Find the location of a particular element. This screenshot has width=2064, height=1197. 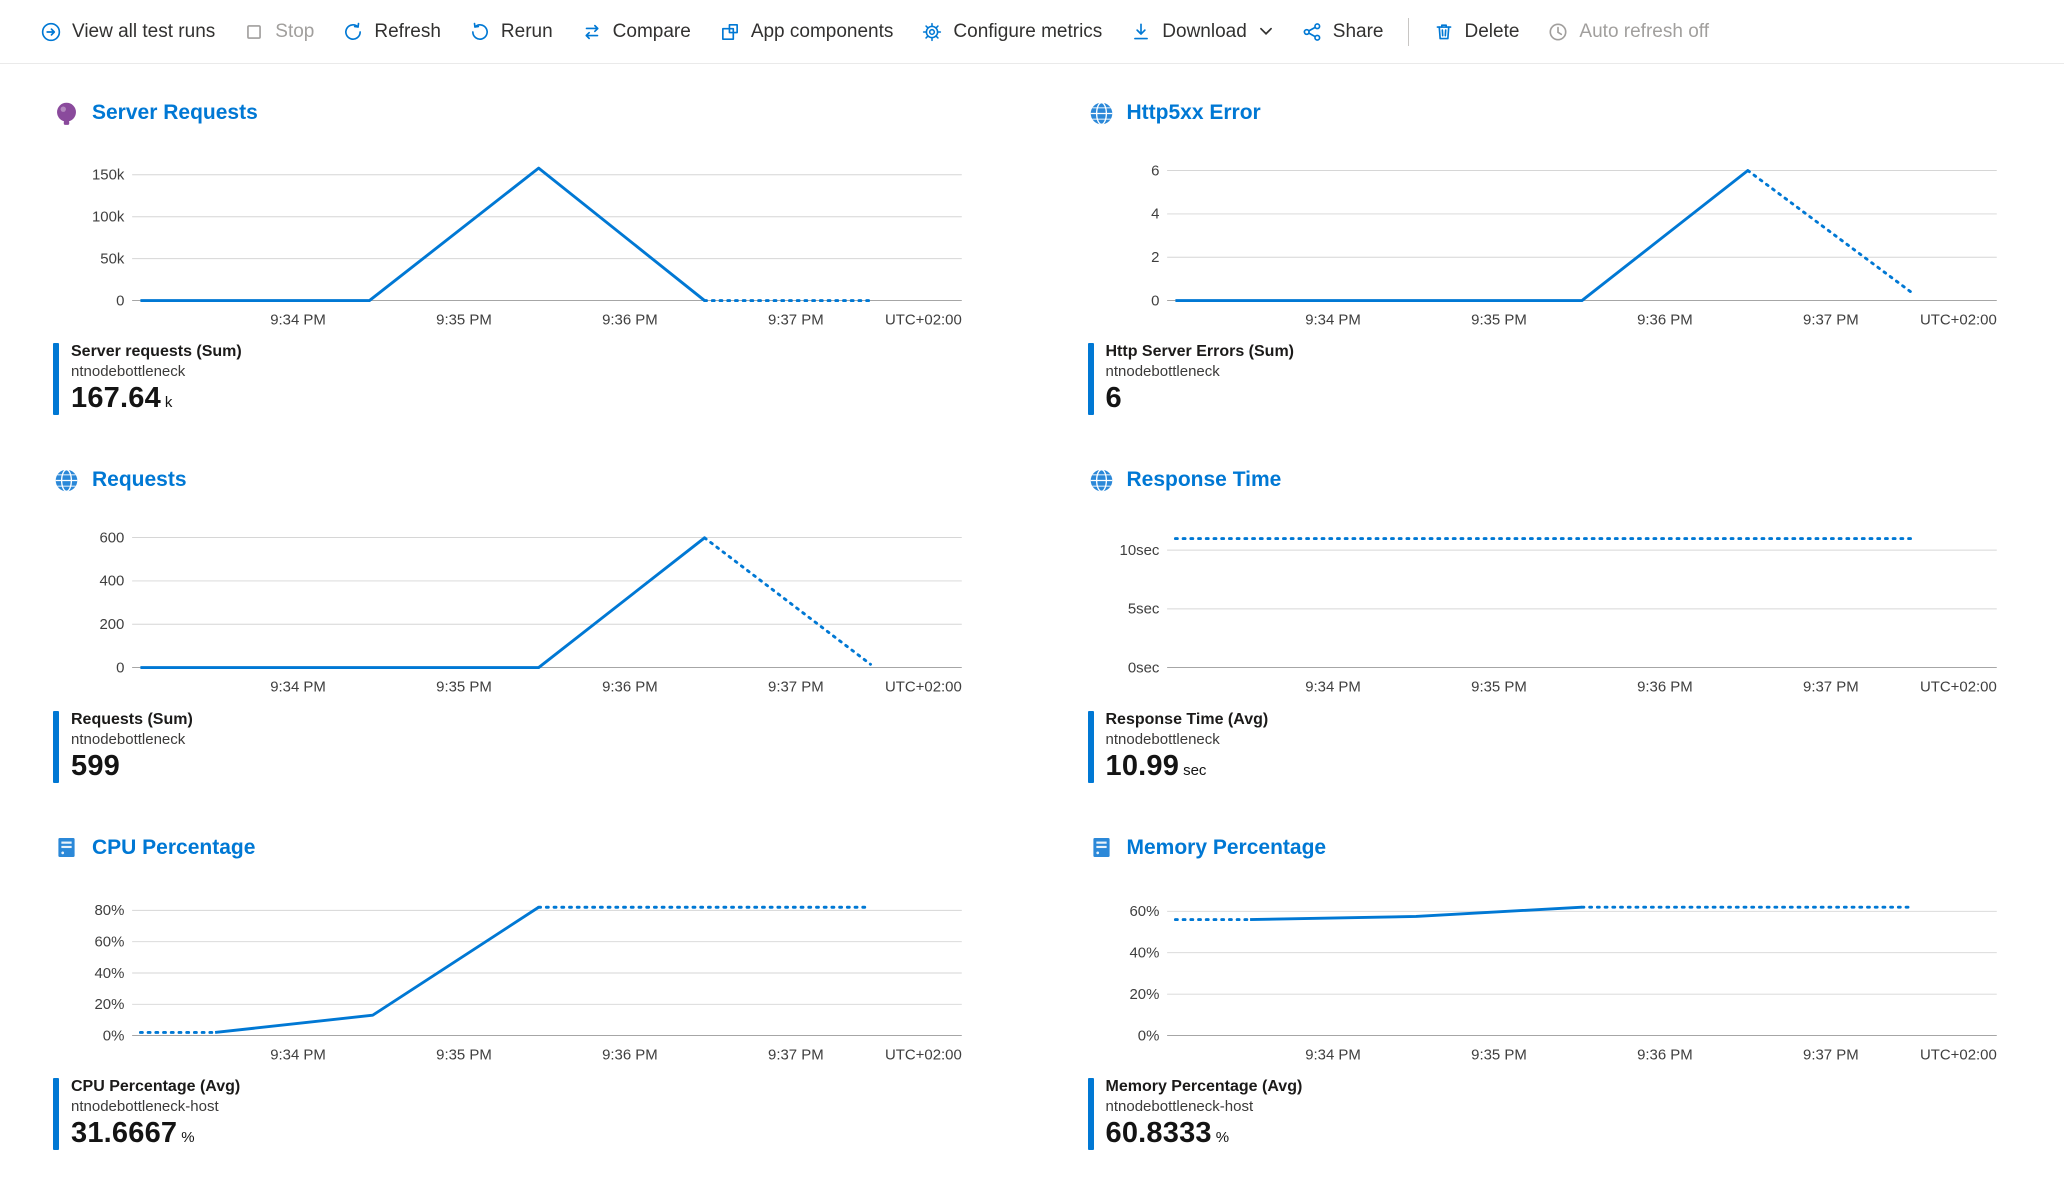

legend-value: 31.6667 is located at coordinates (124, 1132).